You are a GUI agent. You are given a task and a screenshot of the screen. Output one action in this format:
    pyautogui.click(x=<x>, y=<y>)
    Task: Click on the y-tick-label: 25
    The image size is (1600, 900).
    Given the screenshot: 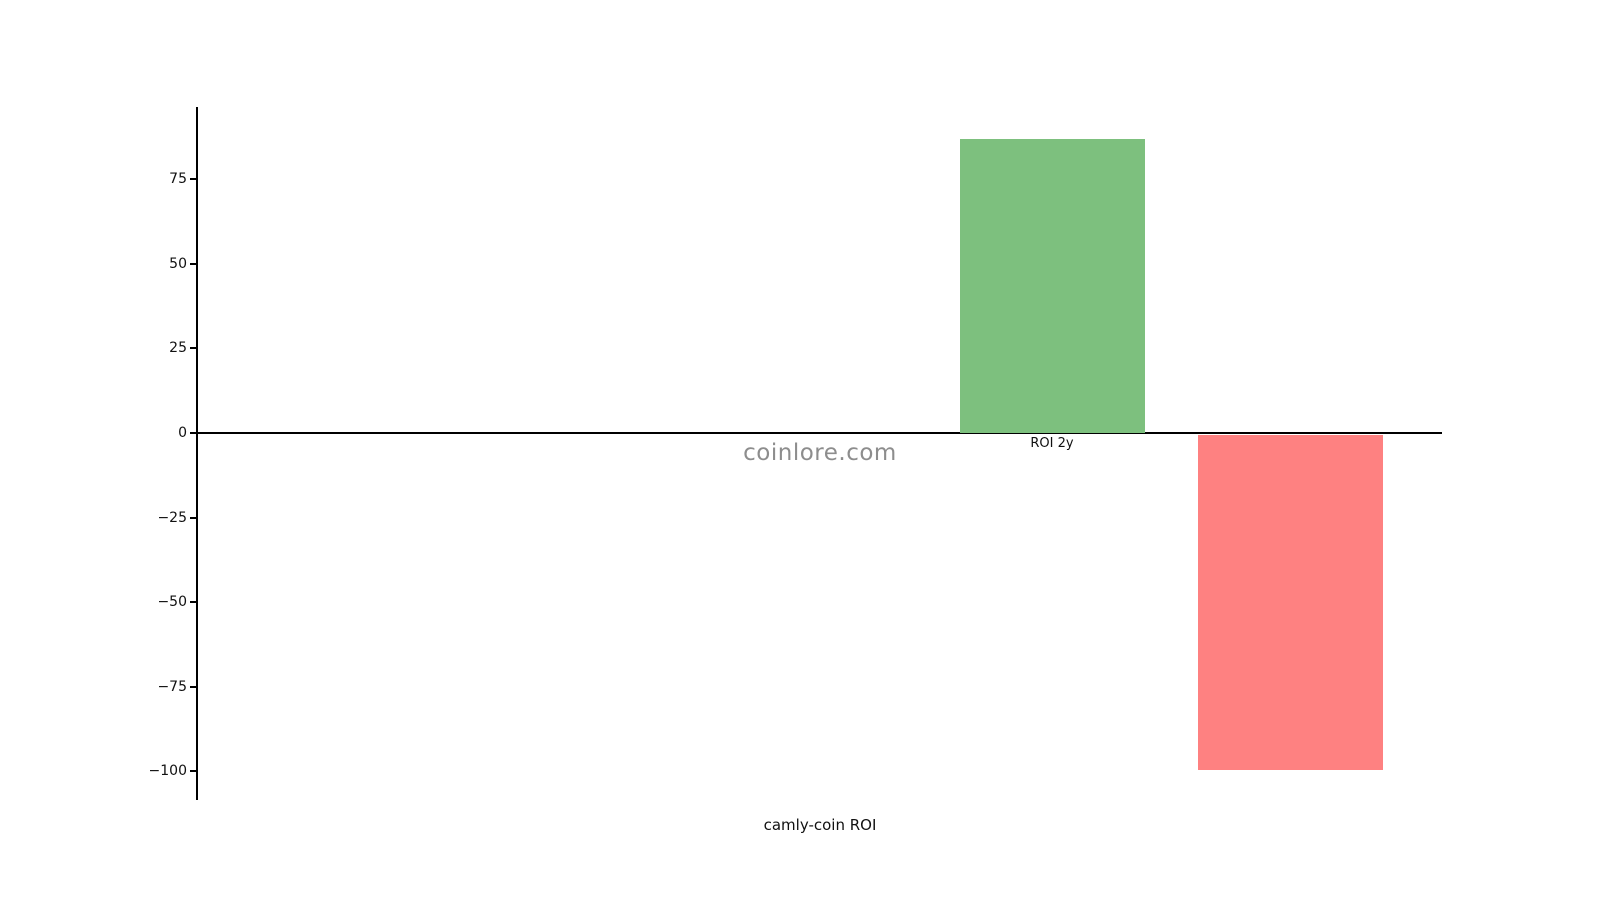 What is the action you would take?
    pyautogui.click(x=178, y=348)
    